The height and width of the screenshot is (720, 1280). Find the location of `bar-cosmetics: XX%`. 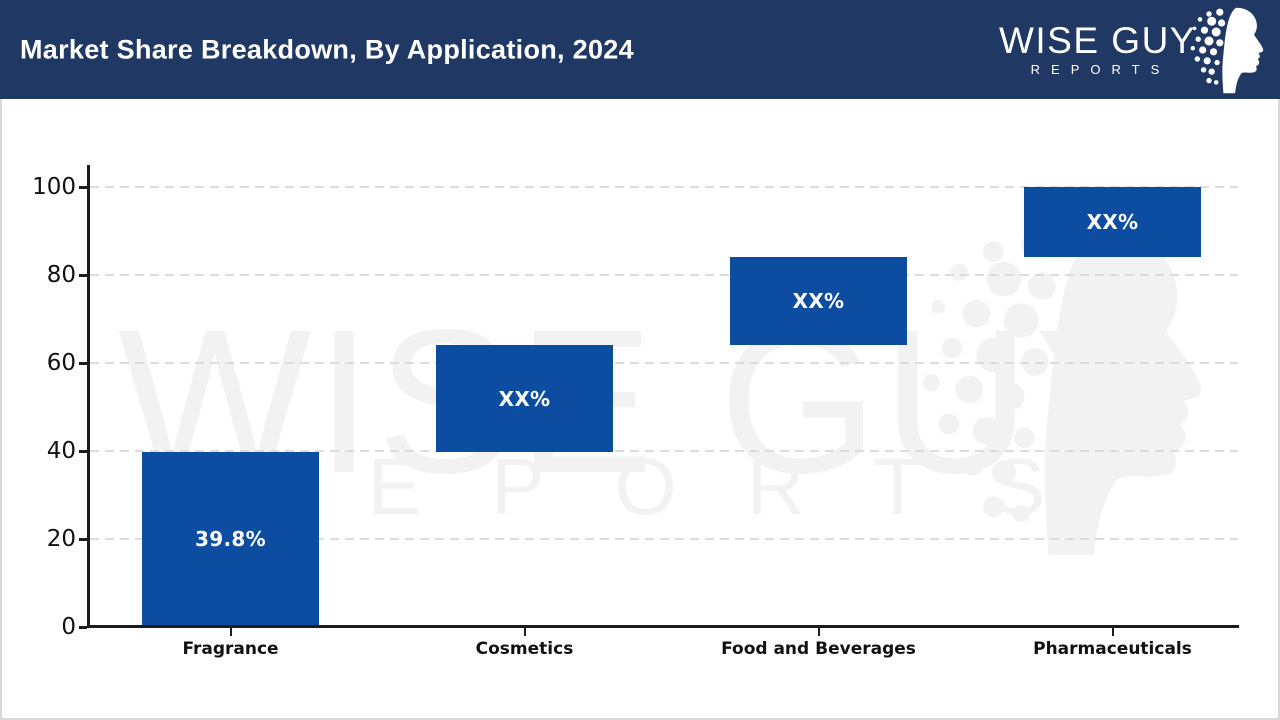

bar-cosmetics: XX% is located at coordinates (524, 398).